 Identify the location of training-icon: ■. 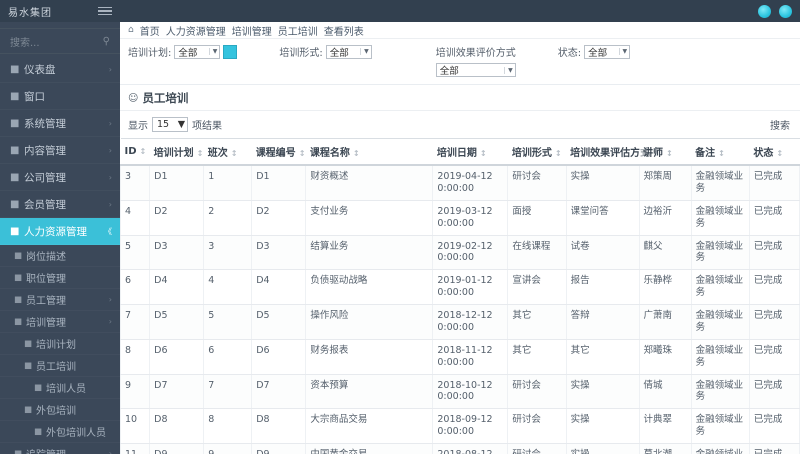
(18, 321).